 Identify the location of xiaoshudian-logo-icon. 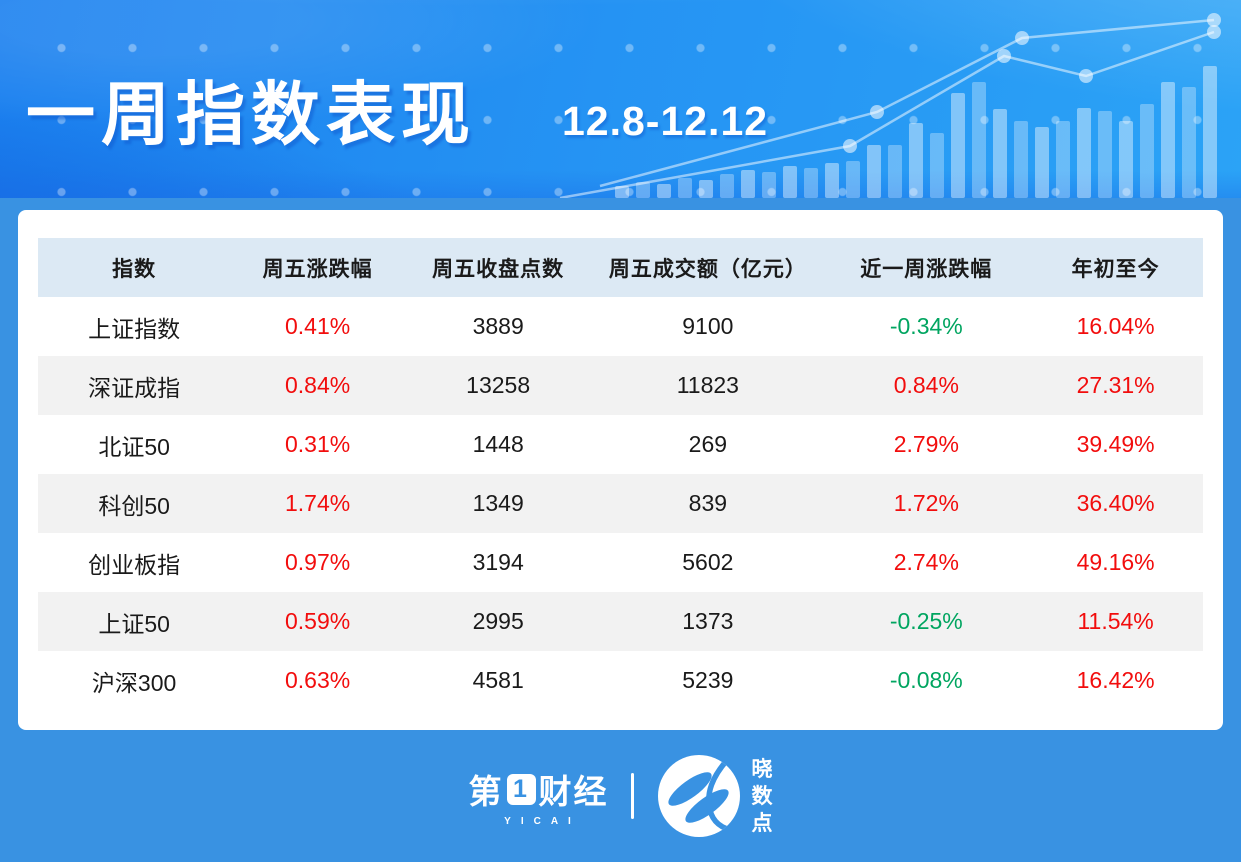
(698, 796).